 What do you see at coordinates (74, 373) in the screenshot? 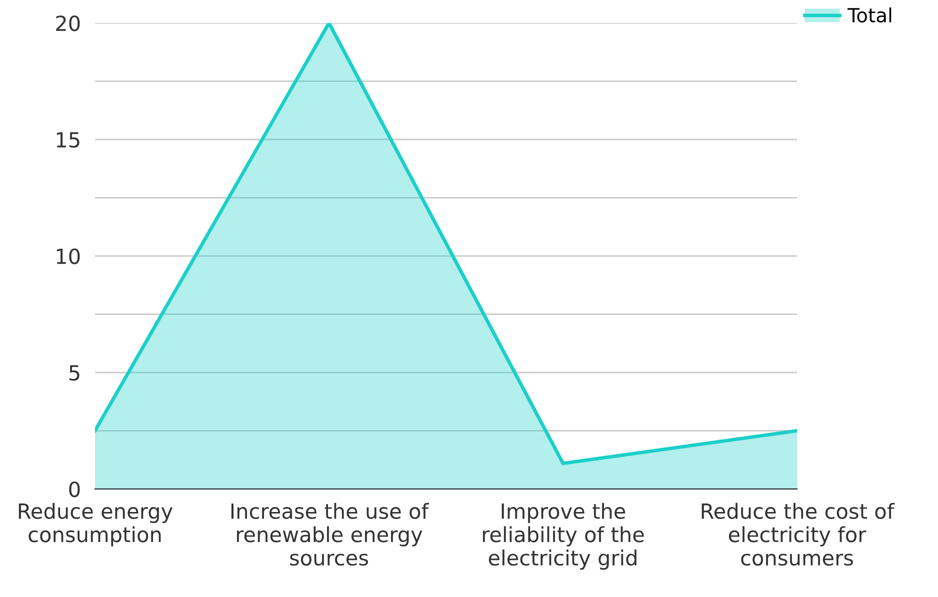
I see `y-tick-label: 5` at bounding box center [74, 373].